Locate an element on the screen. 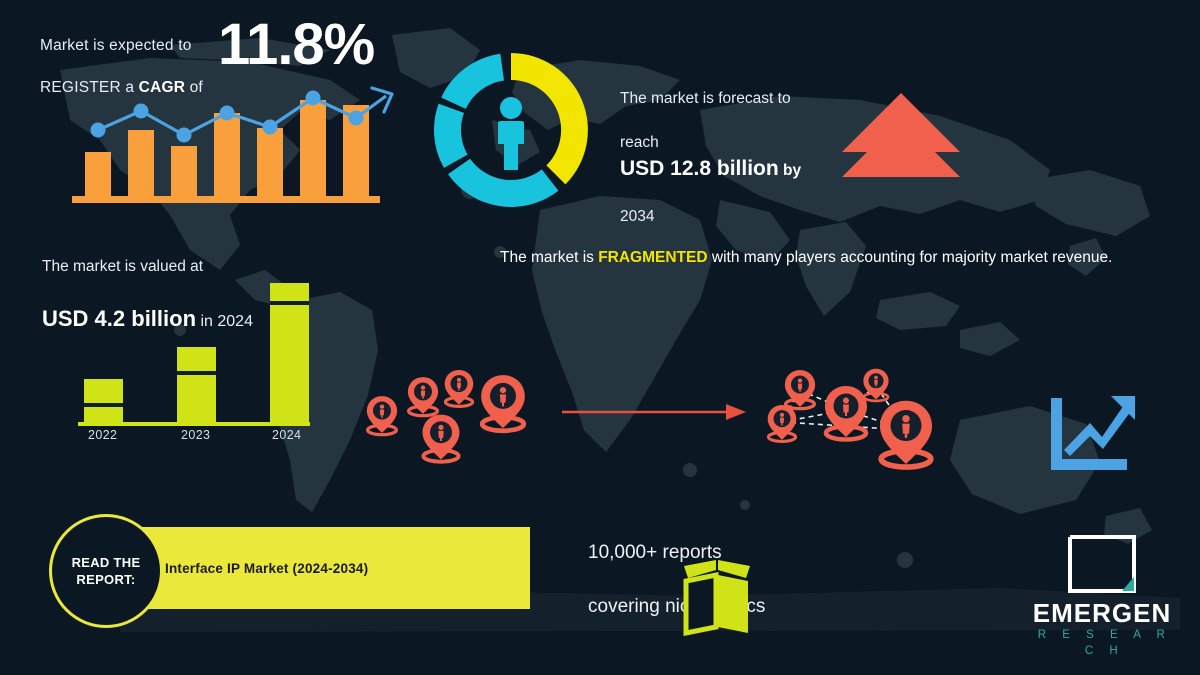 This screenshot has height=675, width=1200. read-the-report-label: READ THE REPORT: is located at coordinates (106, 571).